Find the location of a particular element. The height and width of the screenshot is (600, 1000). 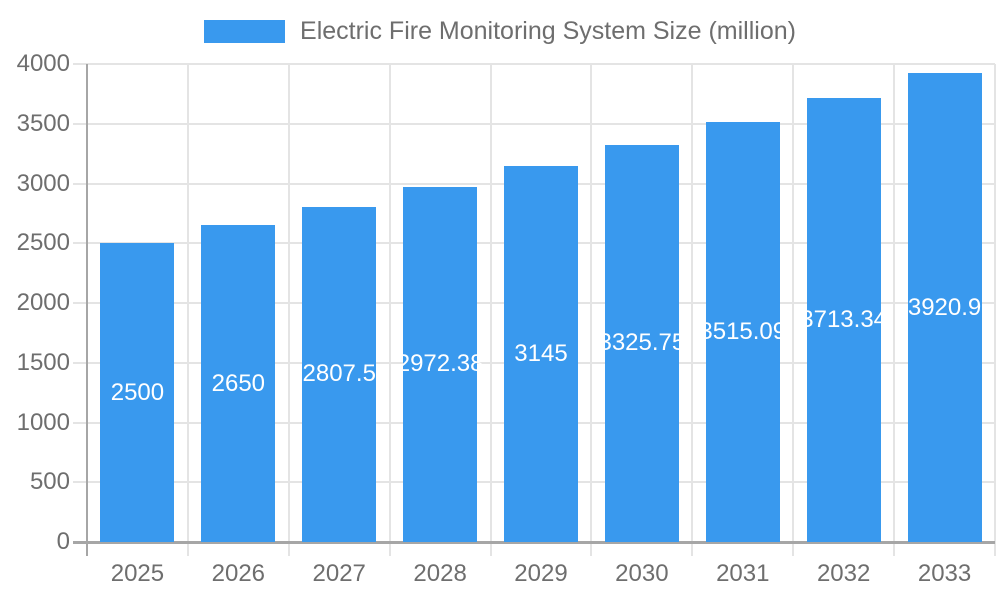

bar-2030 is located at coordinates (641, 343).